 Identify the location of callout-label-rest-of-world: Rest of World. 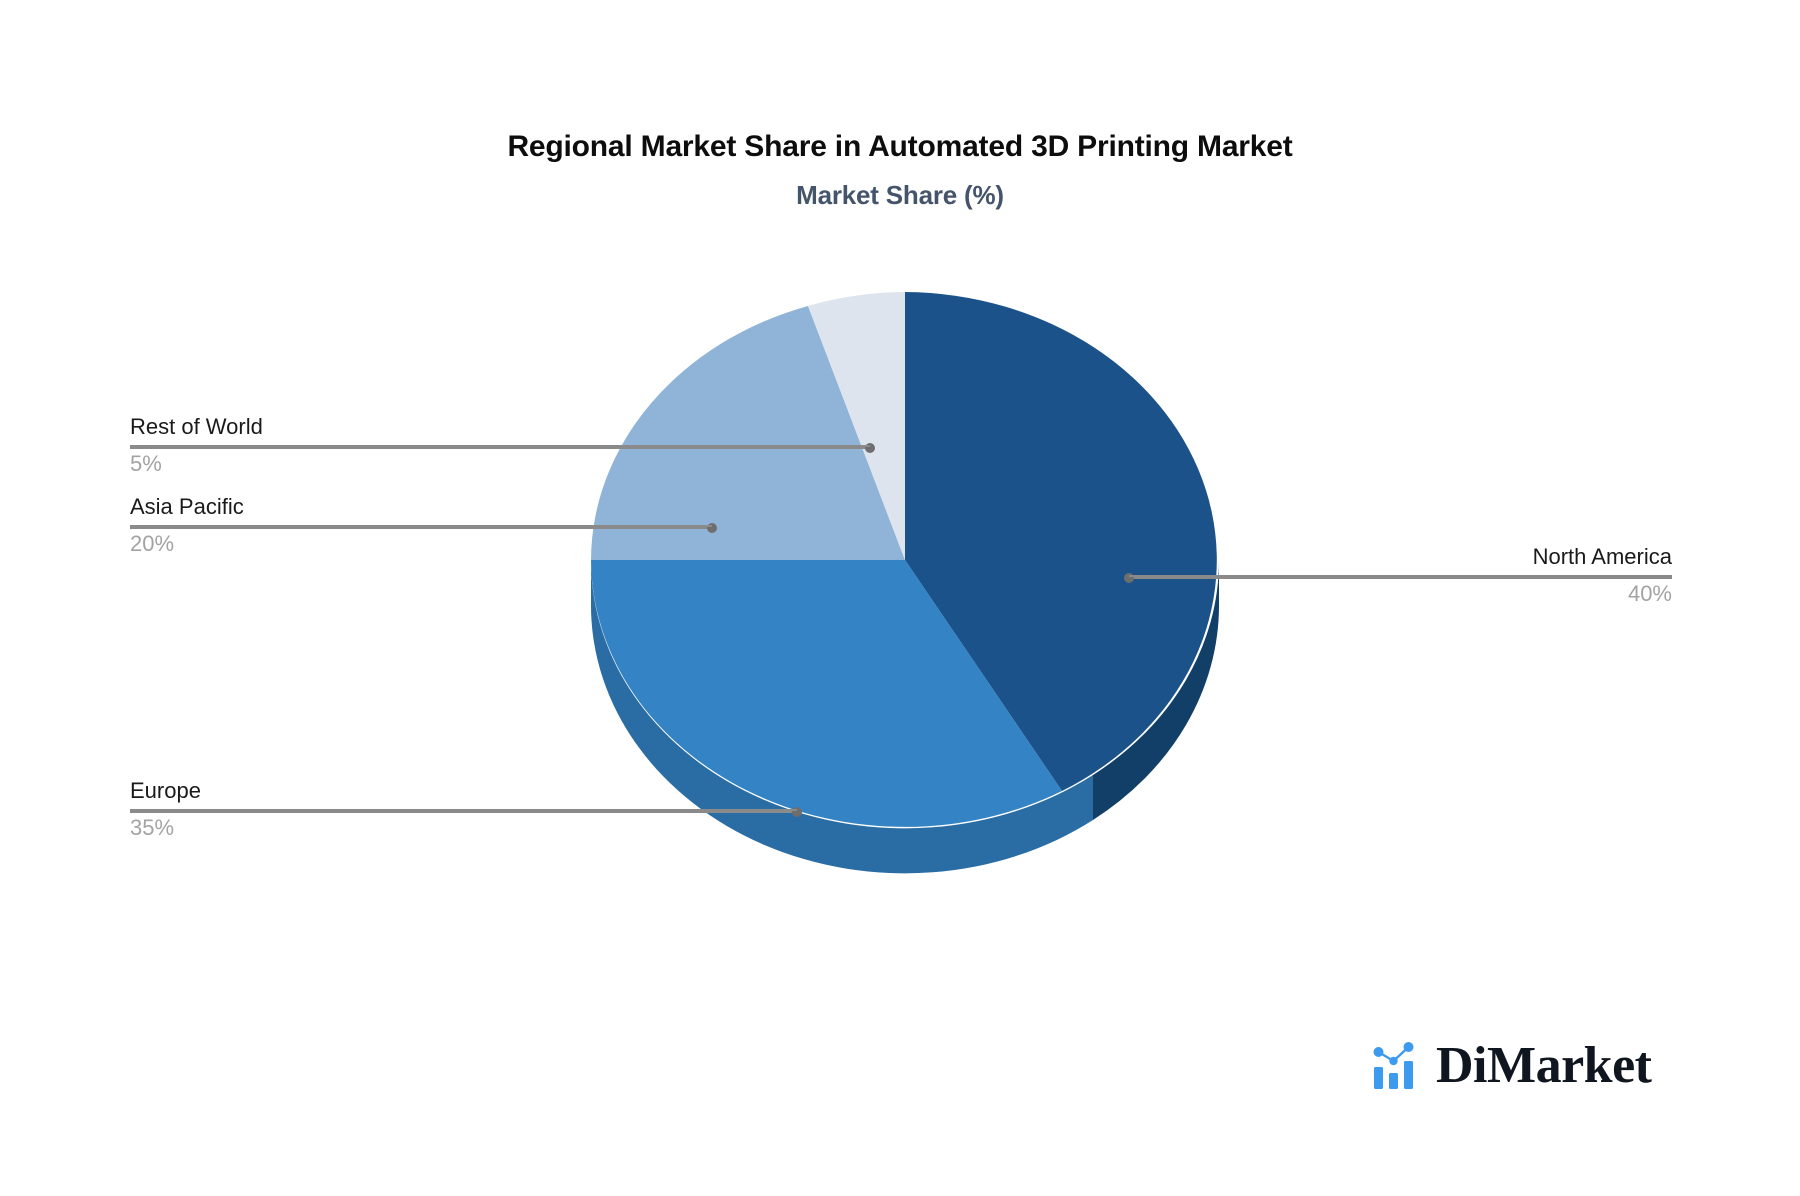
(196, 426).